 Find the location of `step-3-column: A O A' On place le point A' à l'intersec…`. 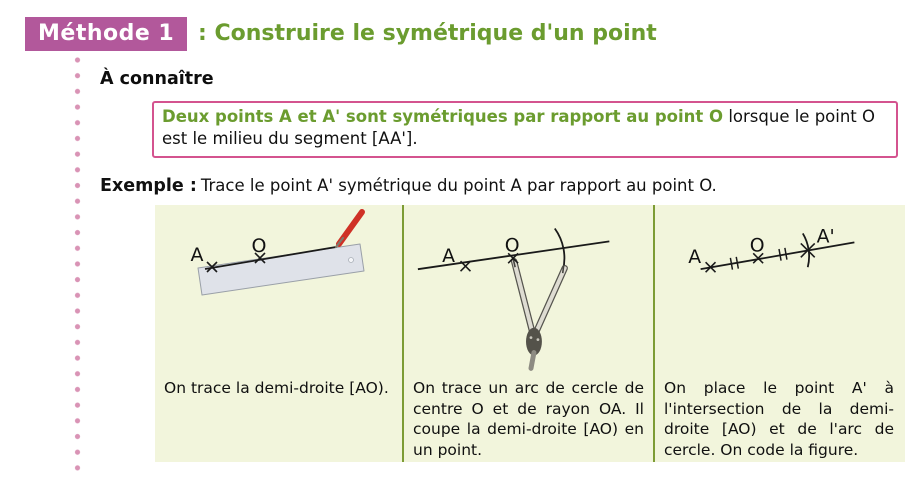

step-3-column: A O A' On place le point A' à l'intersec… is located at coordinates (778, 333).